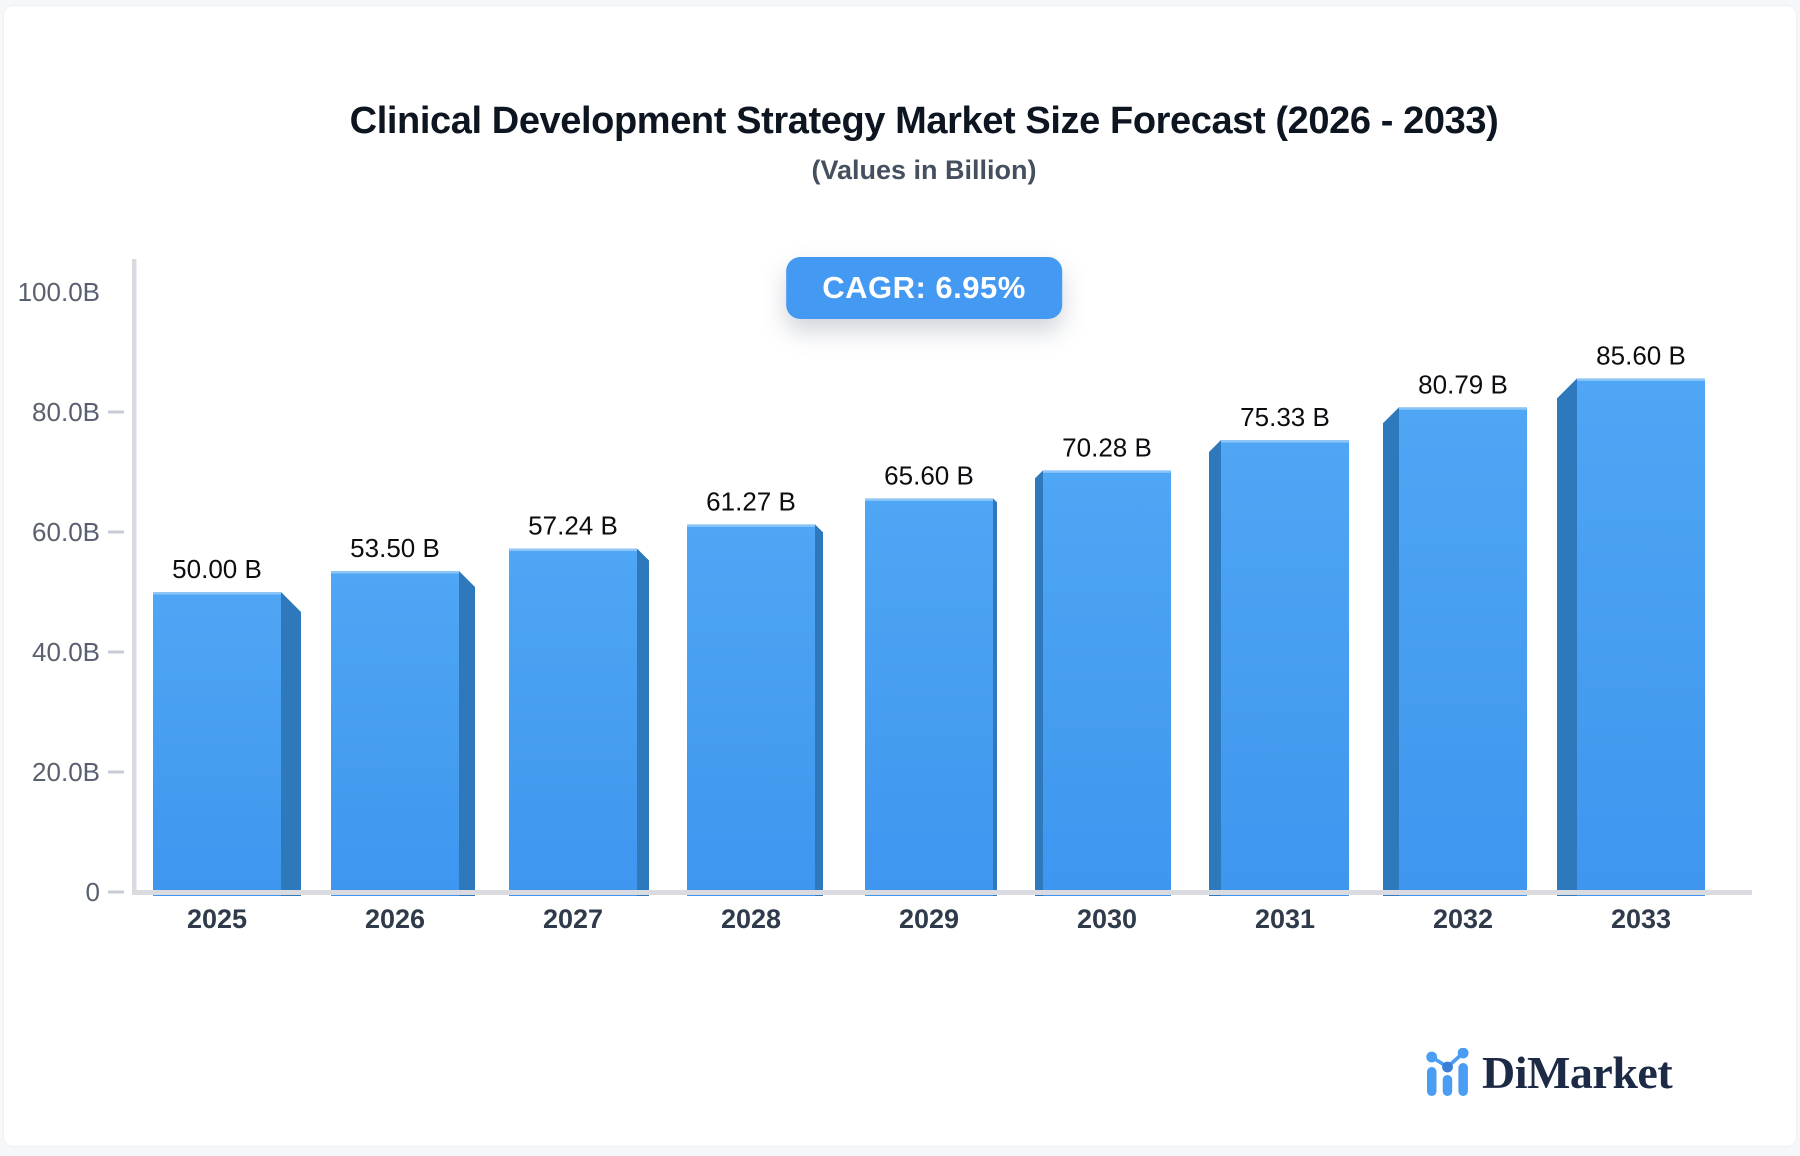 This screenshot has height=1156, width=1800. I want to click on x-axis-tick-label: 2033, so click(1641, 919).